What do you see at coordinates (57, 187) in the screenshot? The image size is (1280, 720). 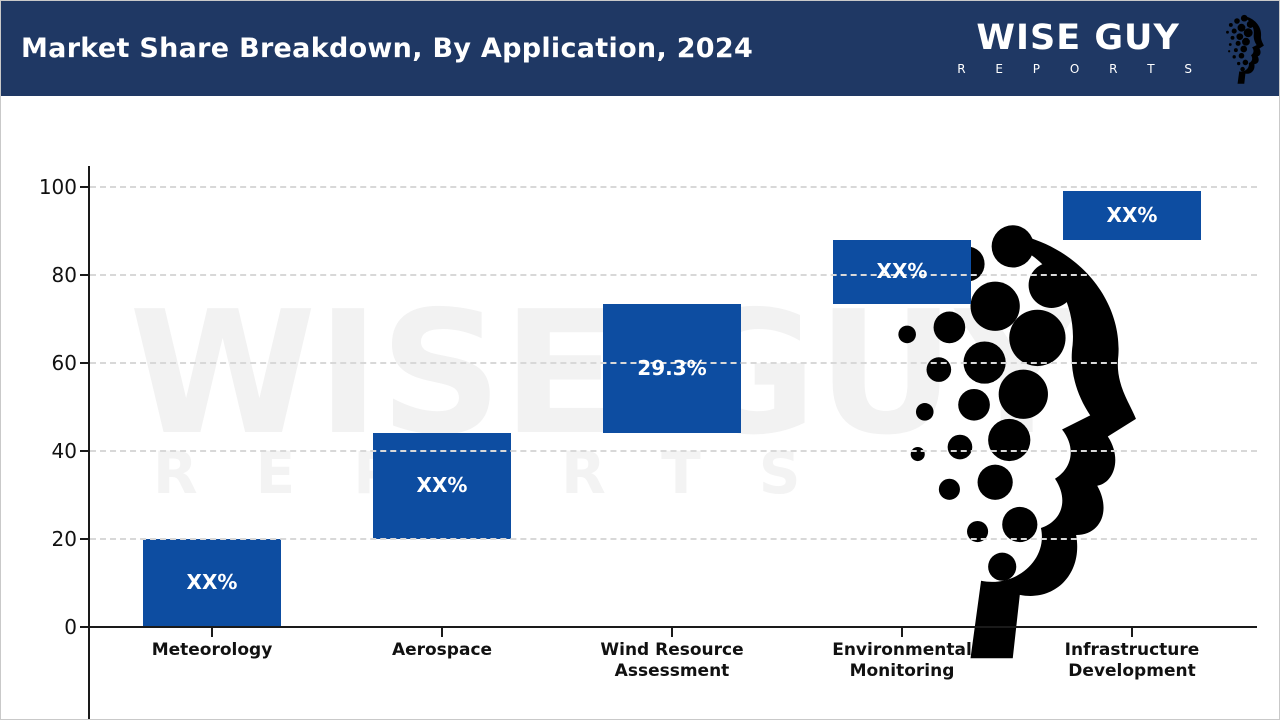 I see `y-tick-label-100: 100` at bounding box center [57, 187].